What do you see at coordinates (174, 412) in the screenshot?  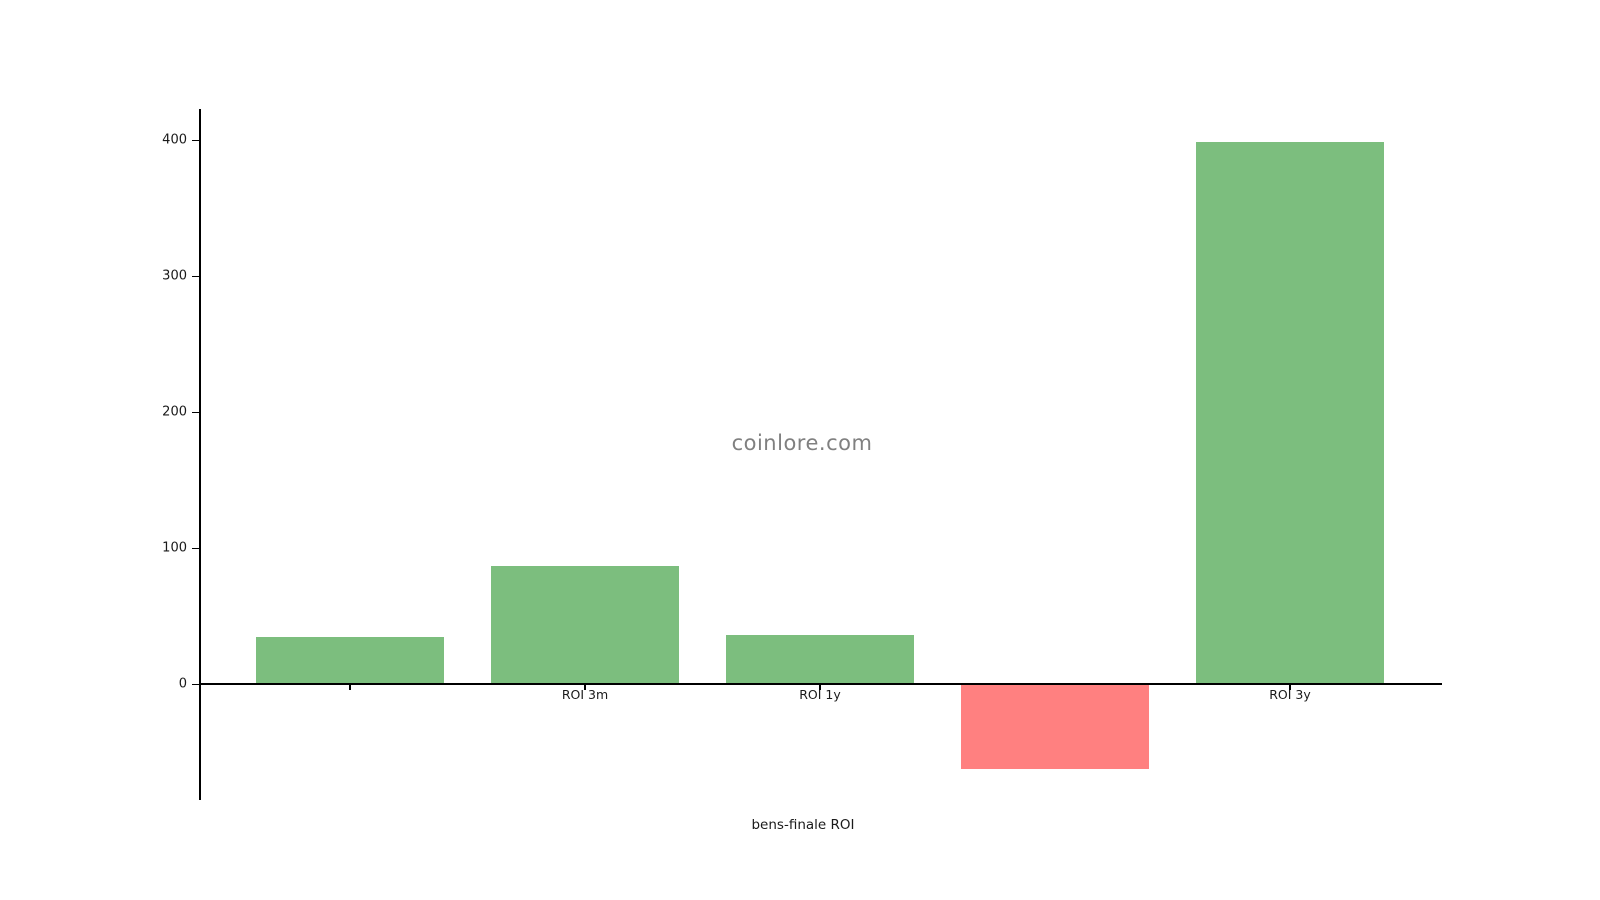 I see `y-tick-label: 200` at bounding box center [174, 412].